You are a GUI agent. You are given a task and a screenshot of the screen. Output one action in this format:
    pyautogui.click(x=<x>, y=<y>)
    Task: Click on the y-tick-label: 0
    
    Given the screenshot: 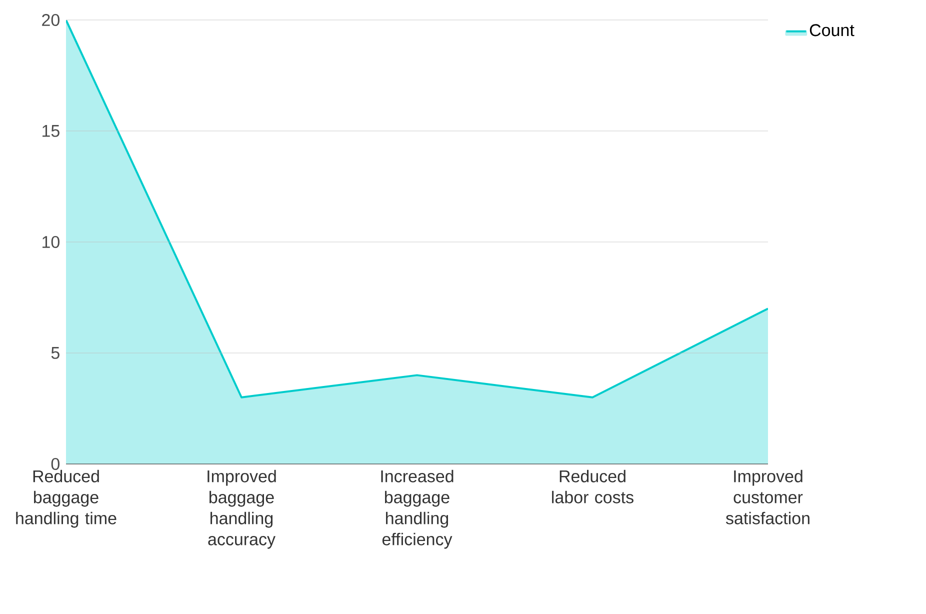 What is the action you would take?
    pyautogui.click(x=55, y=464)
    